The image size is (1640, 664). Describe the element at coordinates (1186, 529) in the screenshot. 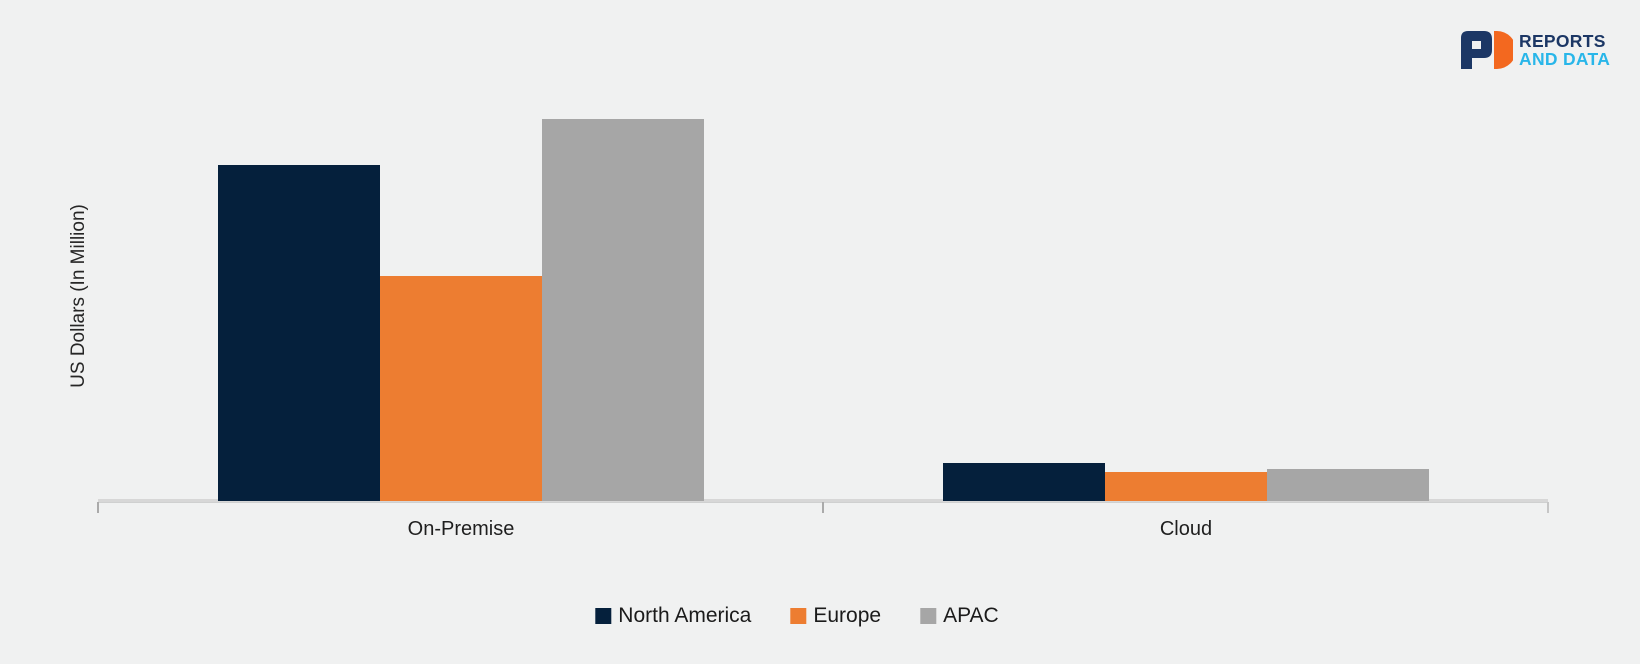

I see `category-label-cloud: Cloud` at that location.